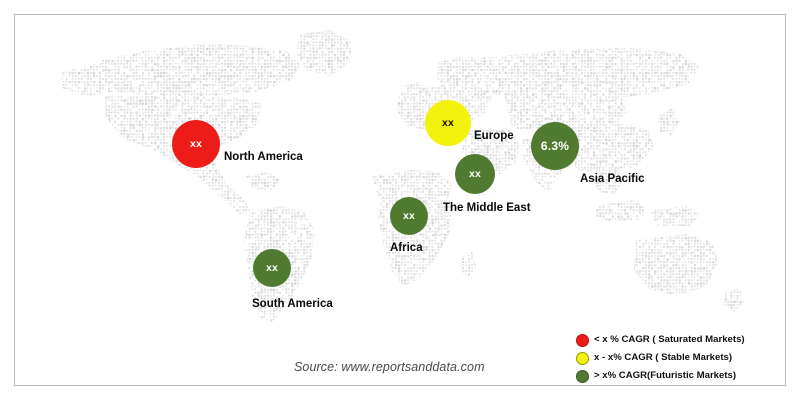  Describe the element at coordinates (389, 367) in the screenshot. I see `source-note: Source: www.reportsanddata.com` at that location.